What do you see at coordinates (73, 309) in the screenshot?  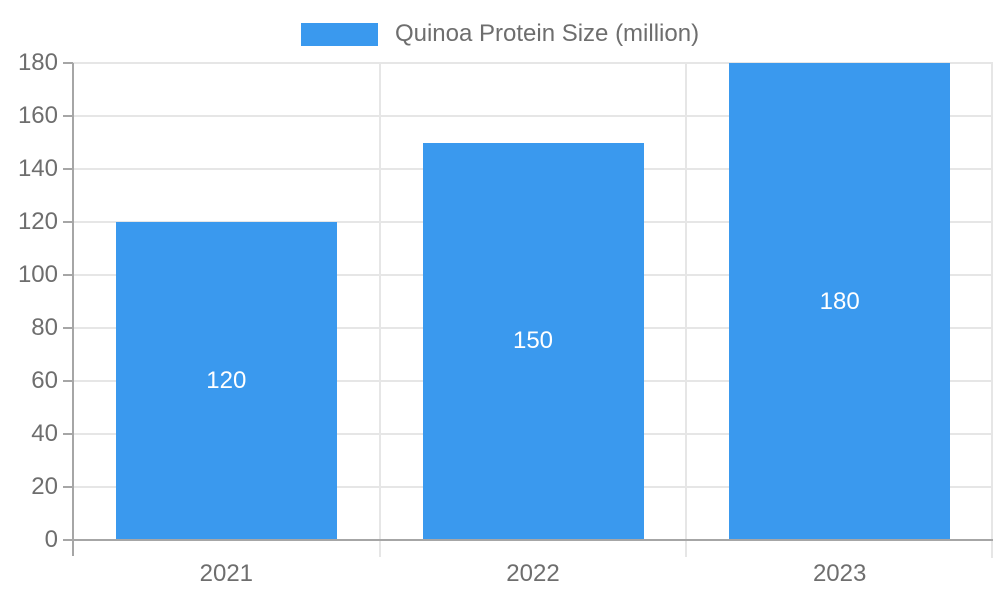 I see `y-axis-line` at bounding box center [73, 309].